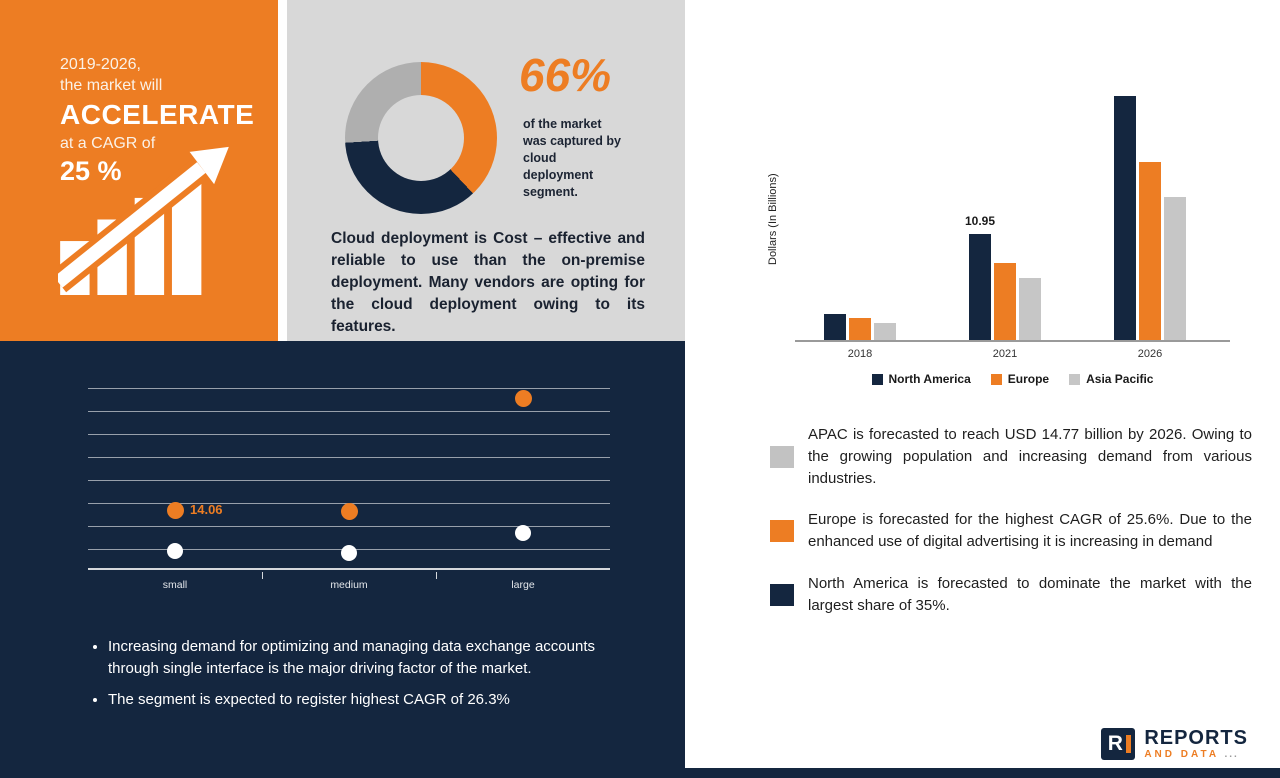 The image size is (1280, 778). Describe the element at coordinates (175, 585) in the screenshot. I see `category-label-small: small` at that location.